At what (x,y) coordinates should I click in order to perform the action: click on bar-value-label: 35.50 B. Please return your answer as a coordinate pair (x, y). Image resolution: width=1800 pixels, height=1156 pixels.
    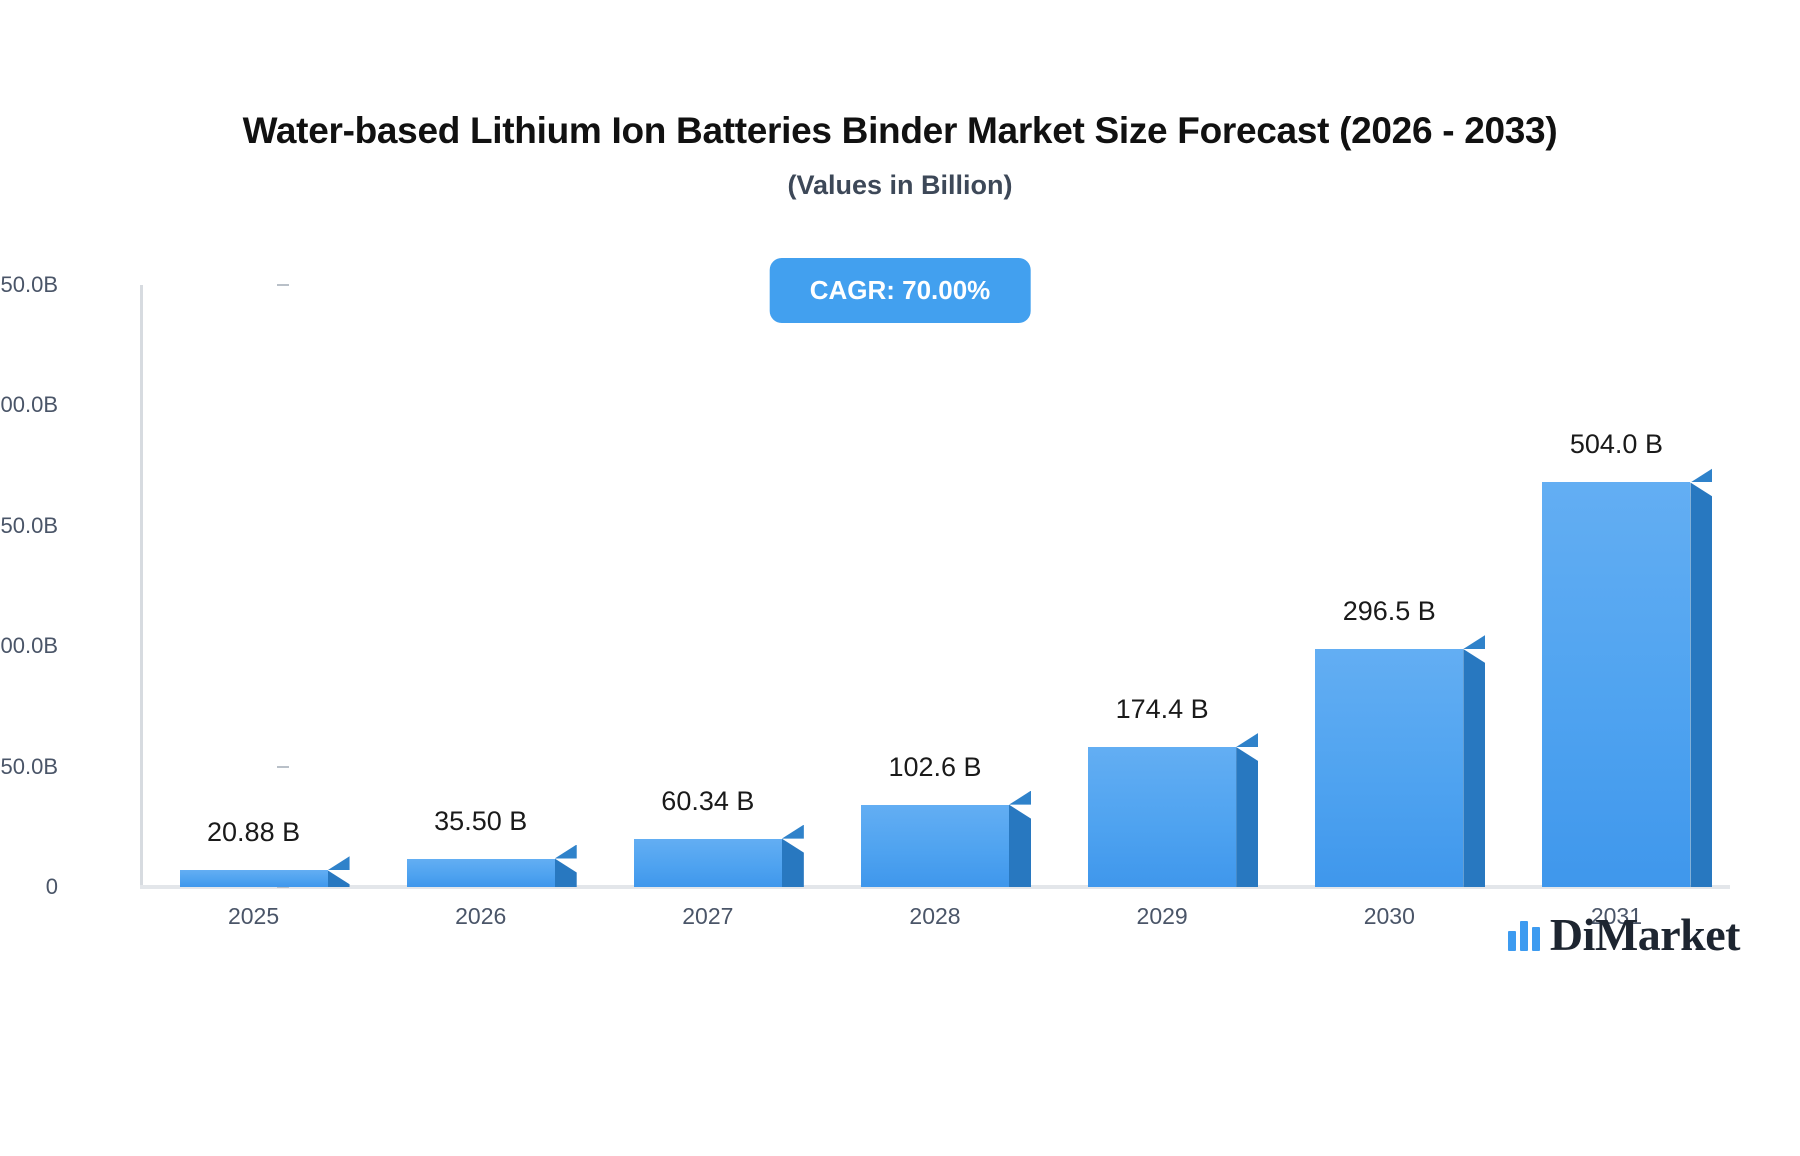
    Looking at the image, I should click on (481, 820).